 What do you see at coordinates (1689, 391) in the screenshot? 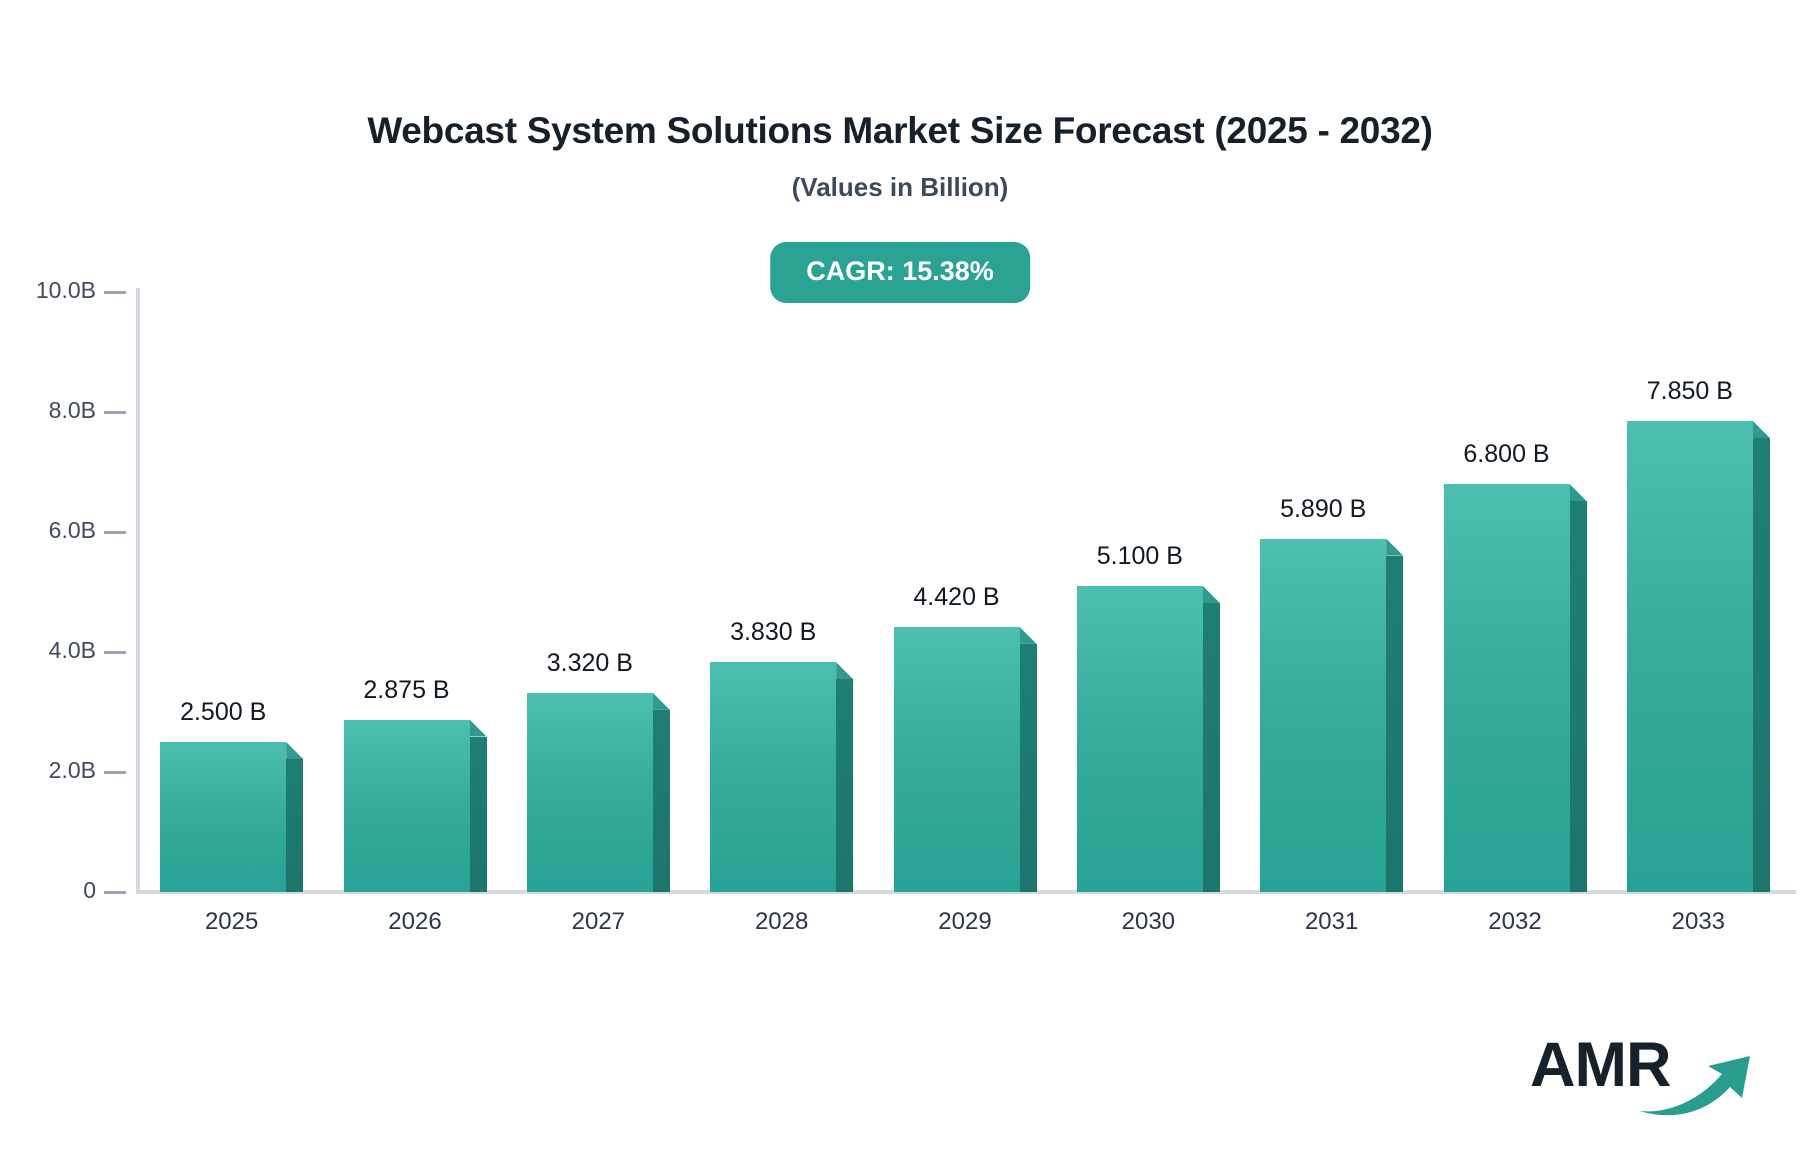
I see `bar-value-label: 7.850 B` at bounding box center [1689, 391].